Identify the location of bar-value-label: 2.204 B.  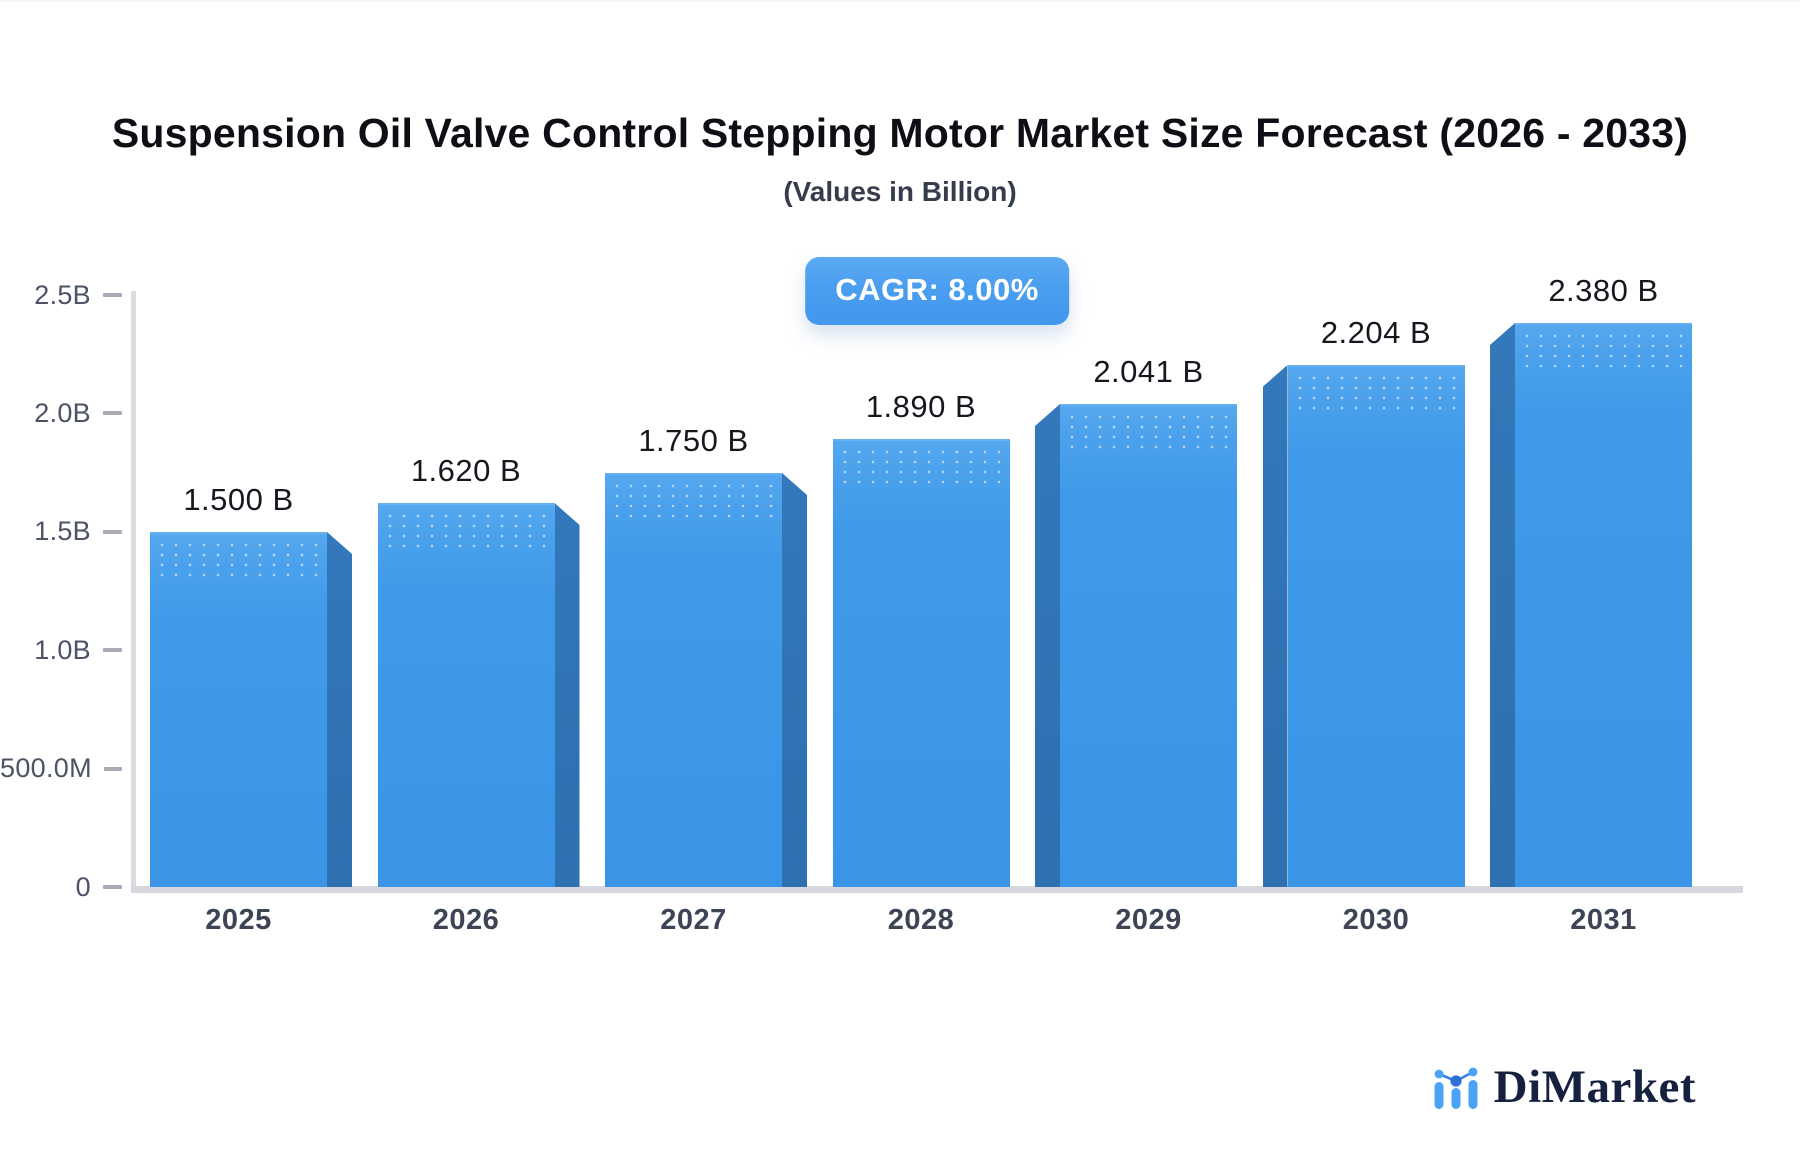
(1376, 332).